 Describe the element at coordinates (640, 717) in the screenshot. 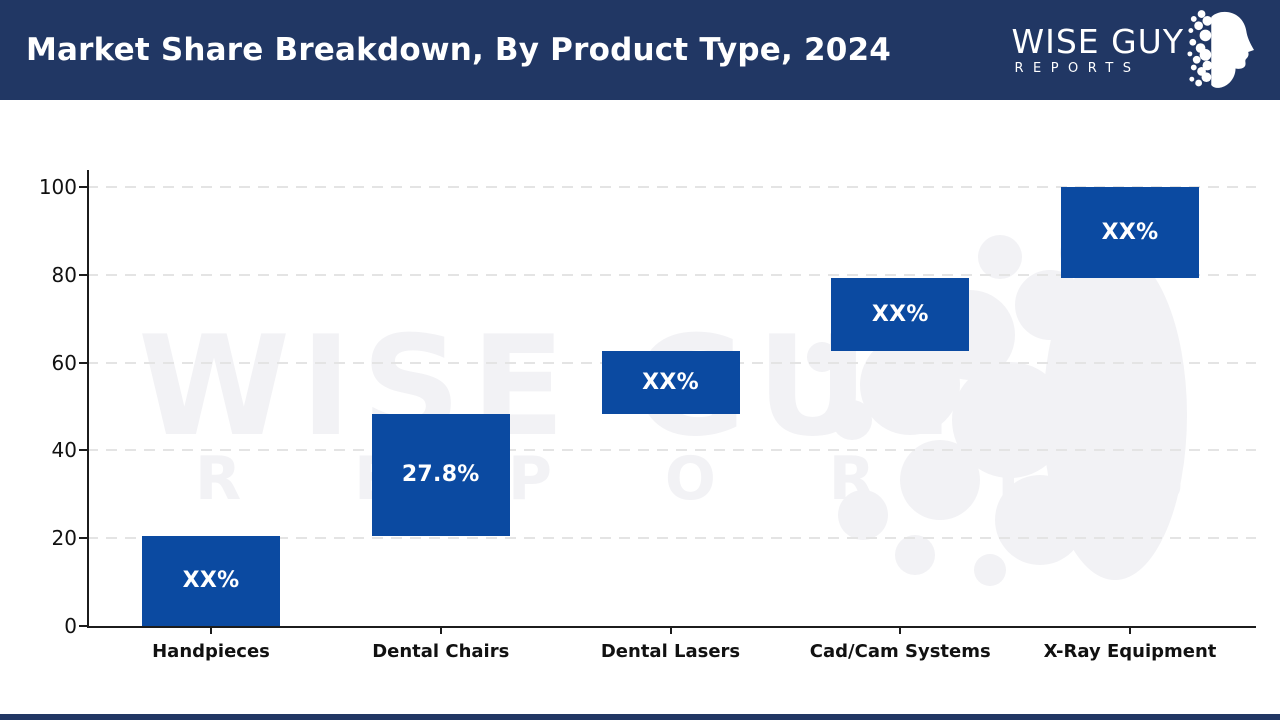

I see `footer-bar` at that location.